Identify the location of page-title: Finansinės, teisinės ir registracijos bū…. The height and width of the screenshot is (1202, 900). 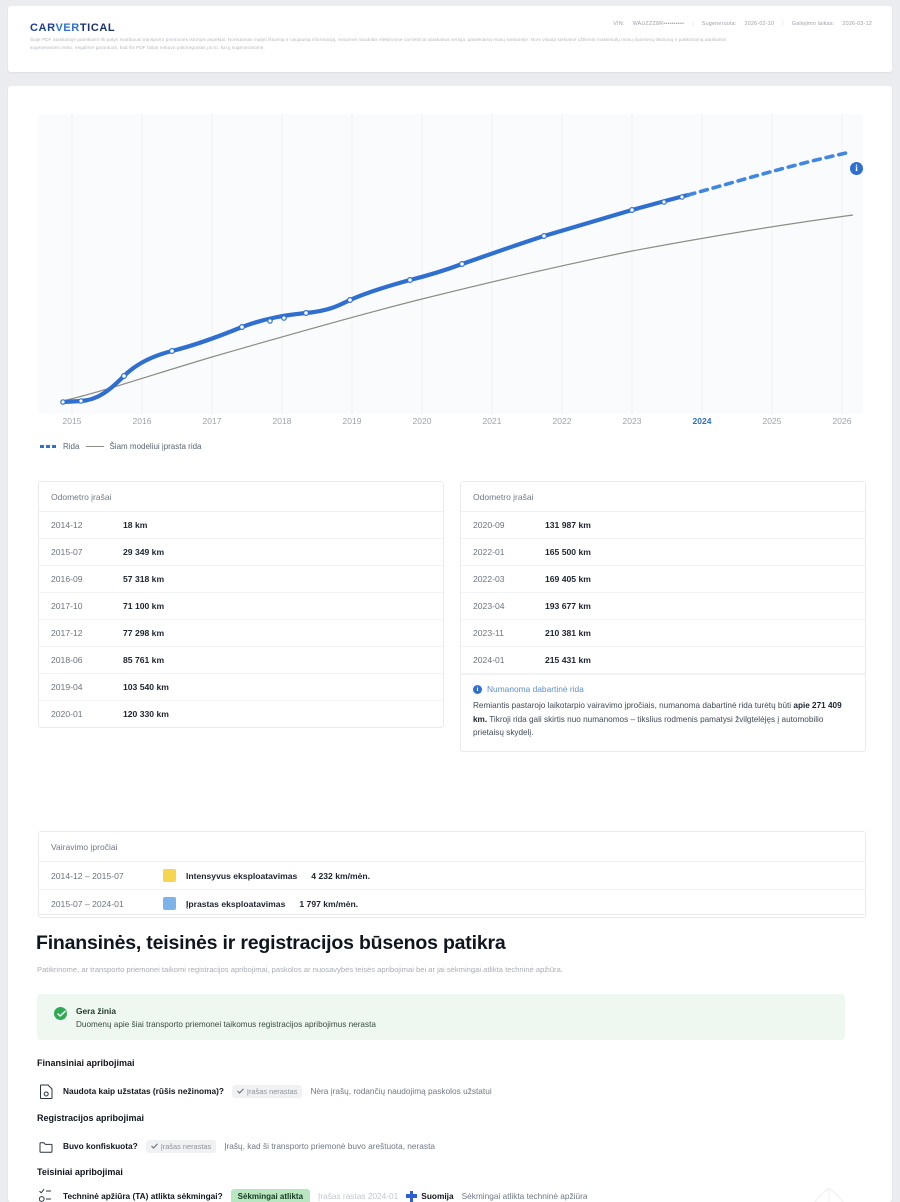
(271, 943).